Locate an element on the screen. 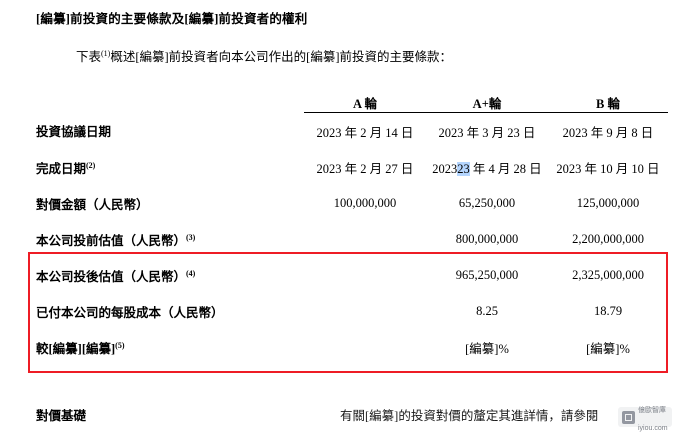 The width and height of the screenshot is (676, 435). row-label-text: 對價金額（人民幣） is located at coordinates (92, 204).